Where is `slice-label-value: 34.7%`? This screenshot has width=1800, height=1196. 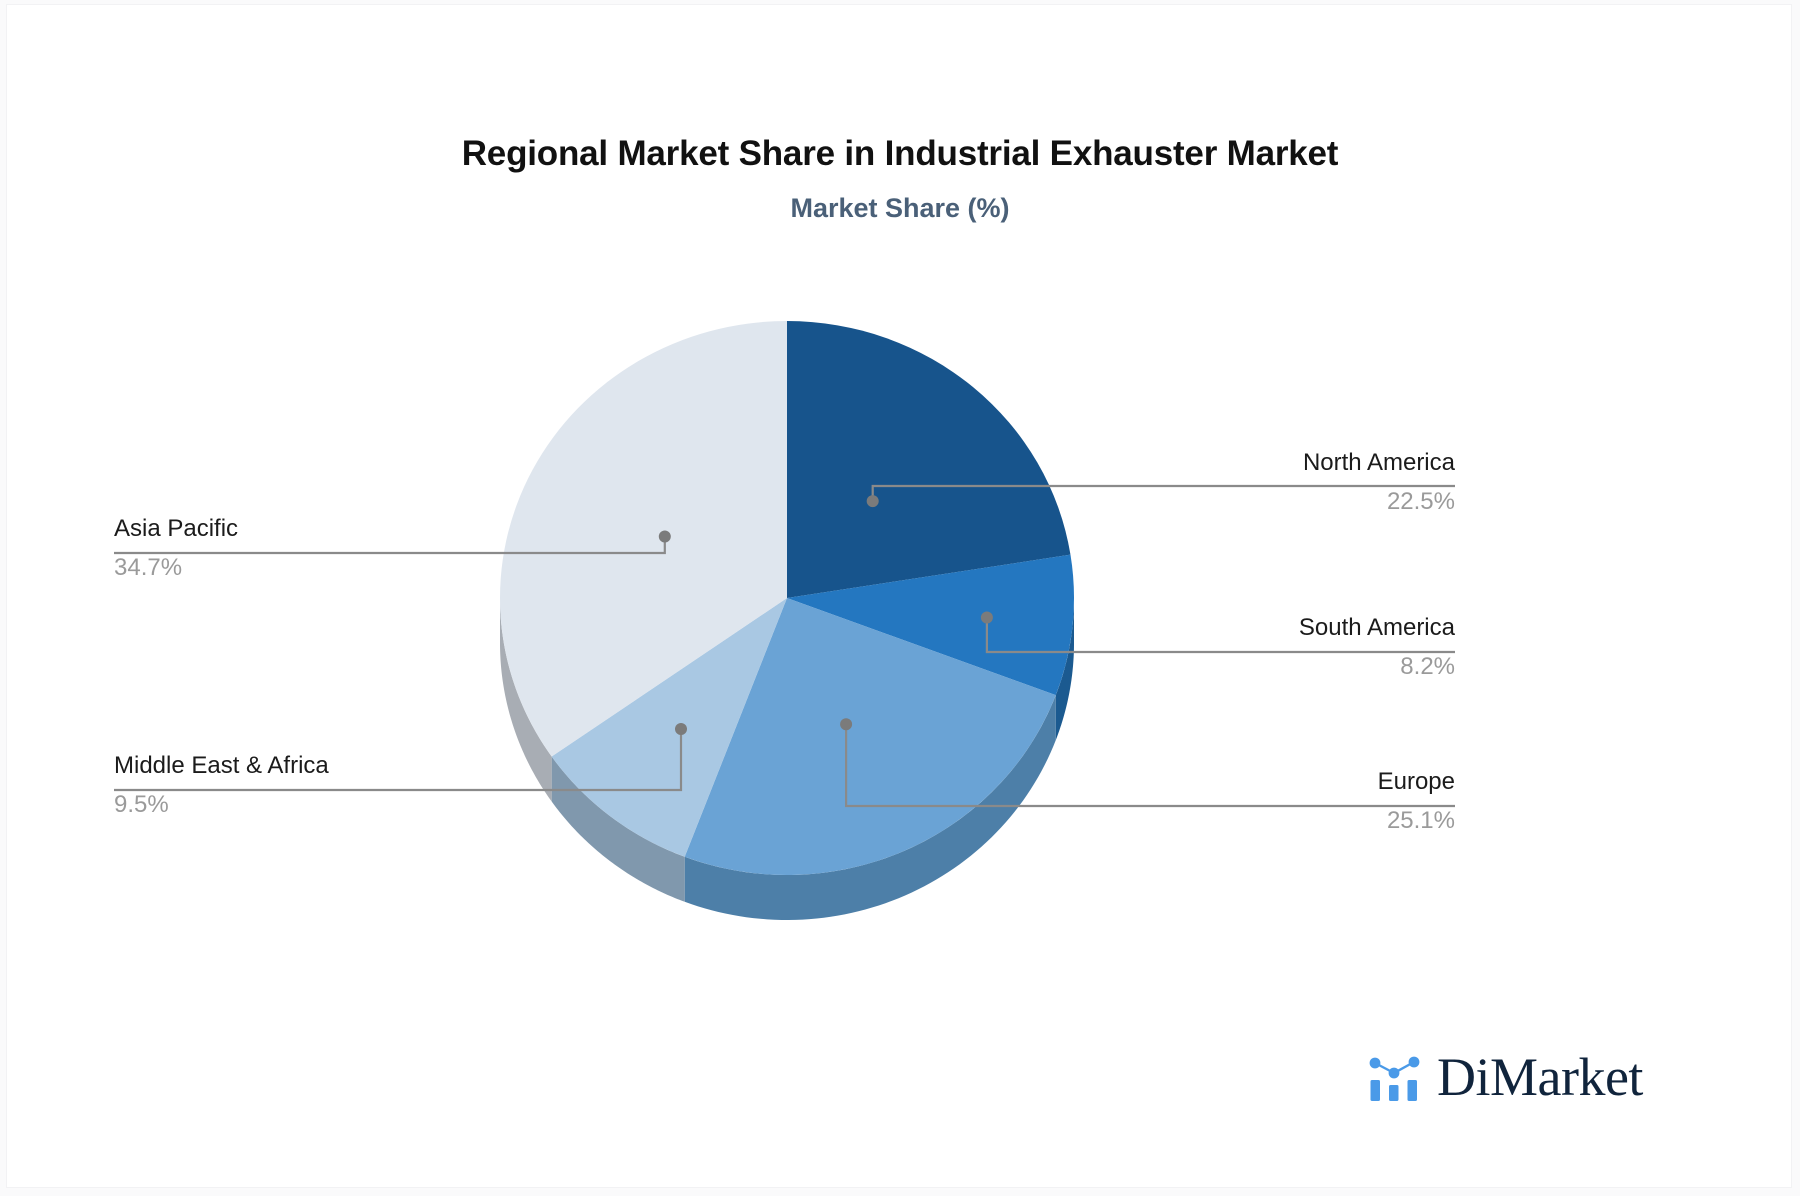 slice-label-value: 34.7% is located at coordinates (148, 568).